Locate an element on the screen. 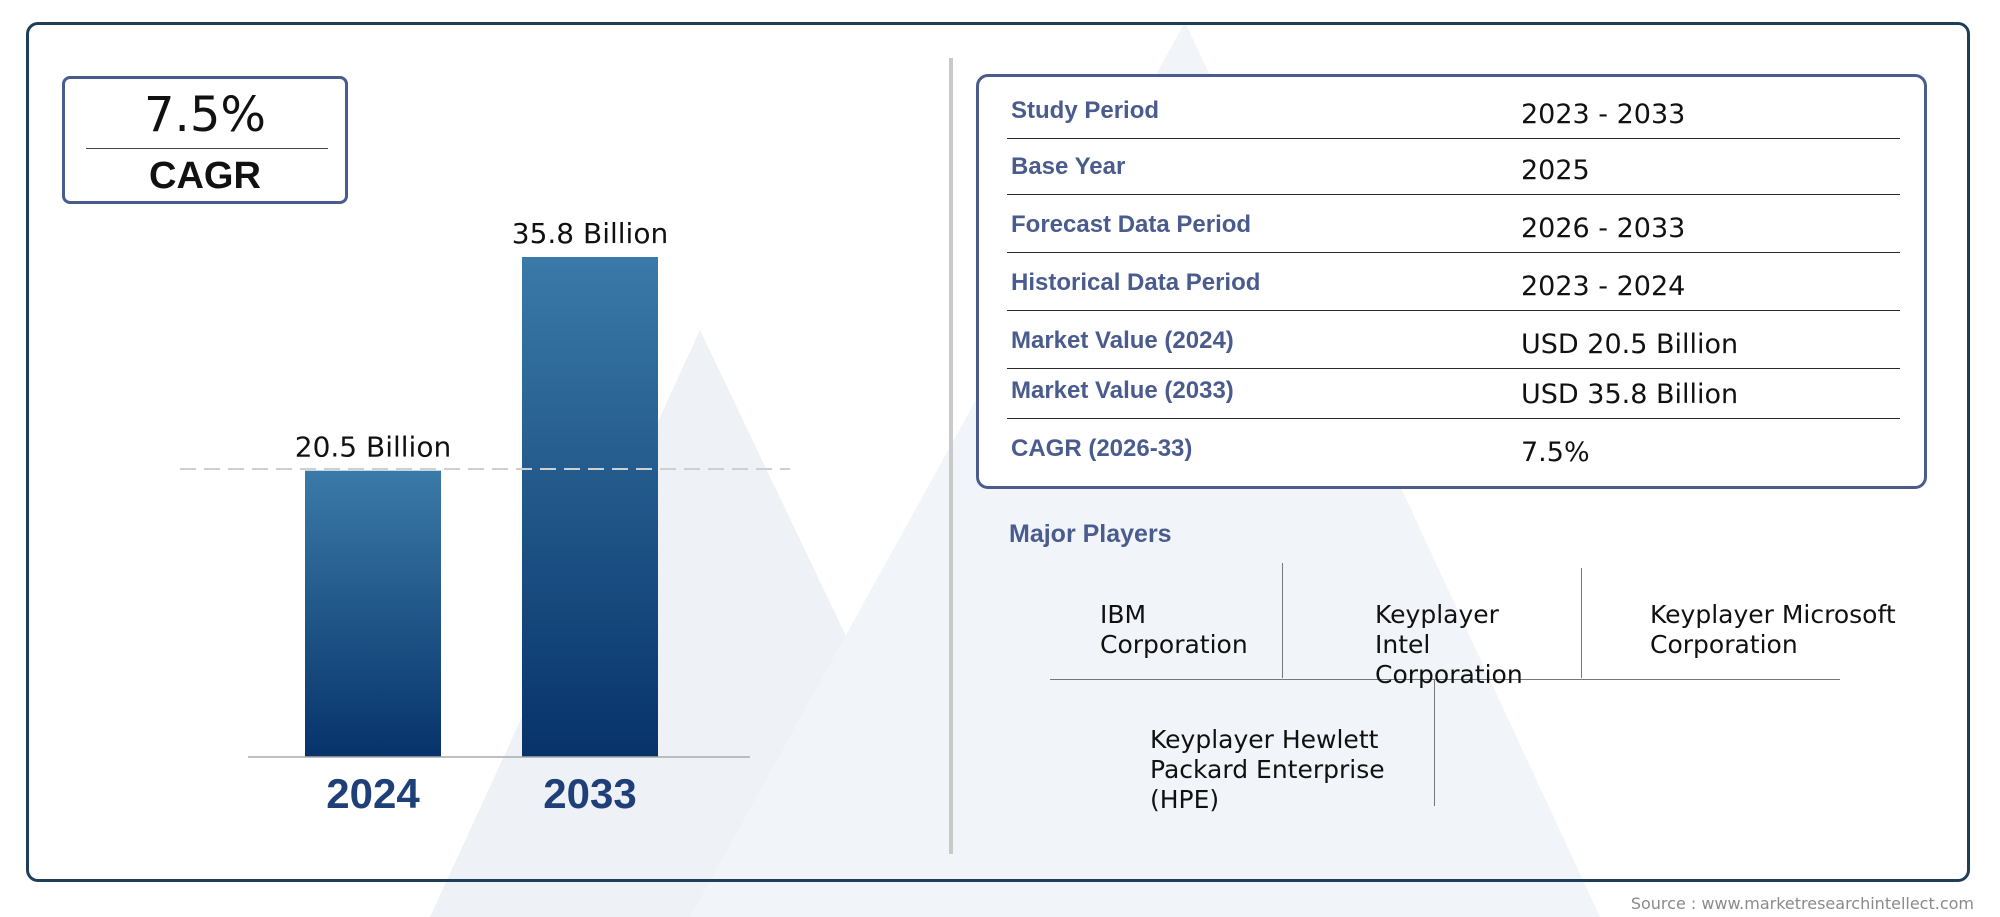 This screenshot has width=2000, height=917. bar-2024 is located at coordinates (373, 613).